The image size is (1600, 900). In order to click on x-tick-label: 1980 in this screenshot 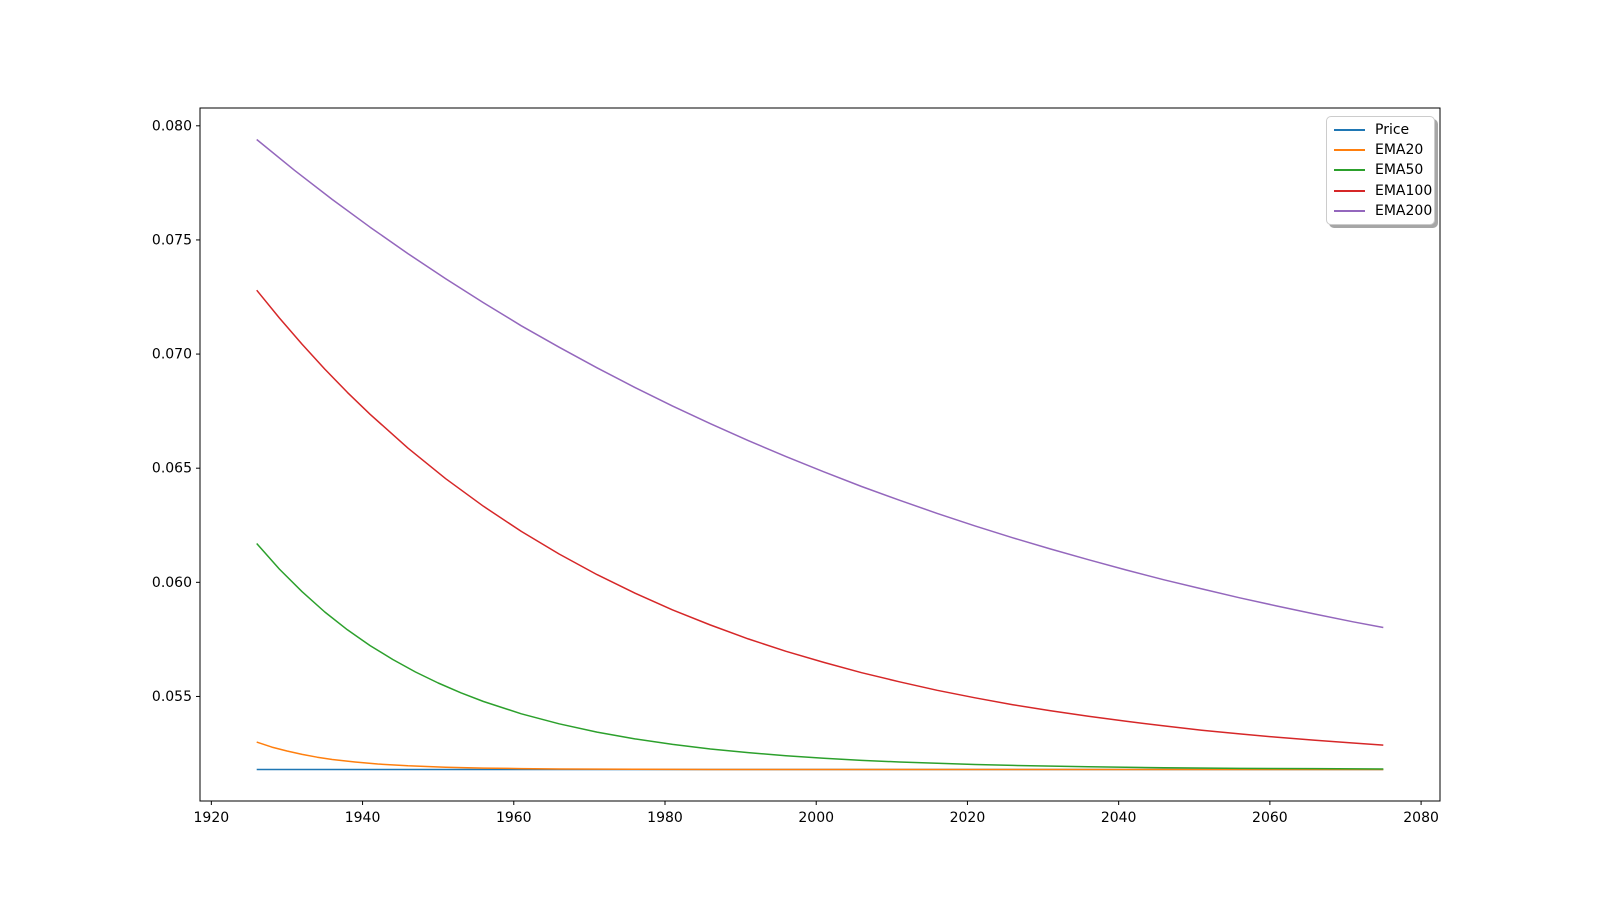, I will do `click(665, 818)`.